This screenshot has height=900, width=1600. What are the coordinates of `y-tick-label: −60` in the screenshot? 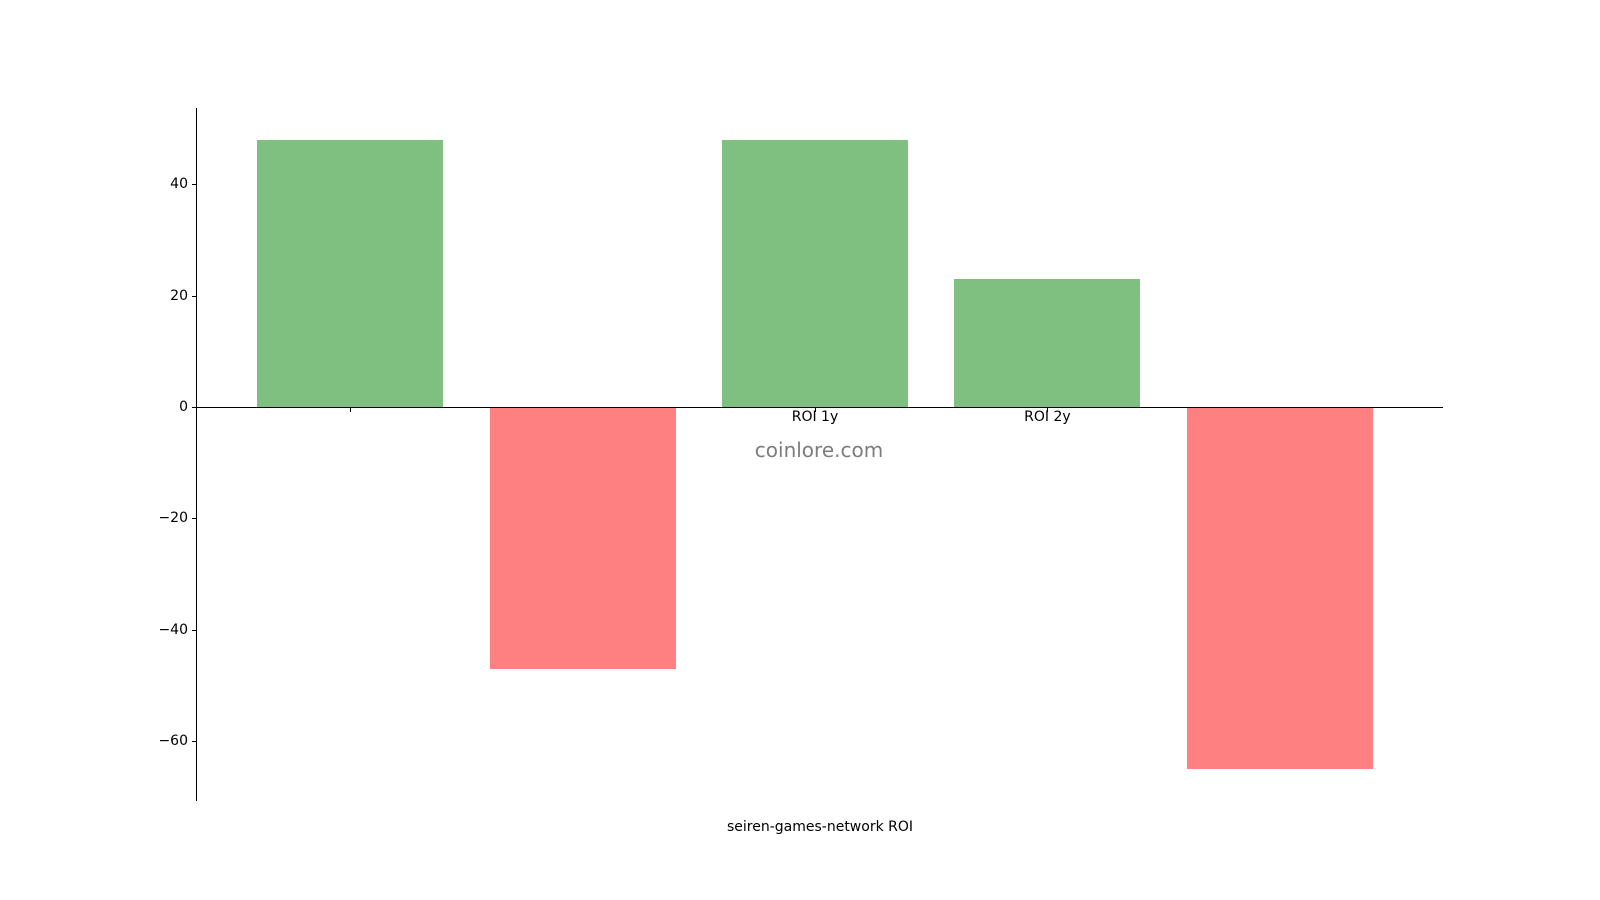 It's located at (173, 741).